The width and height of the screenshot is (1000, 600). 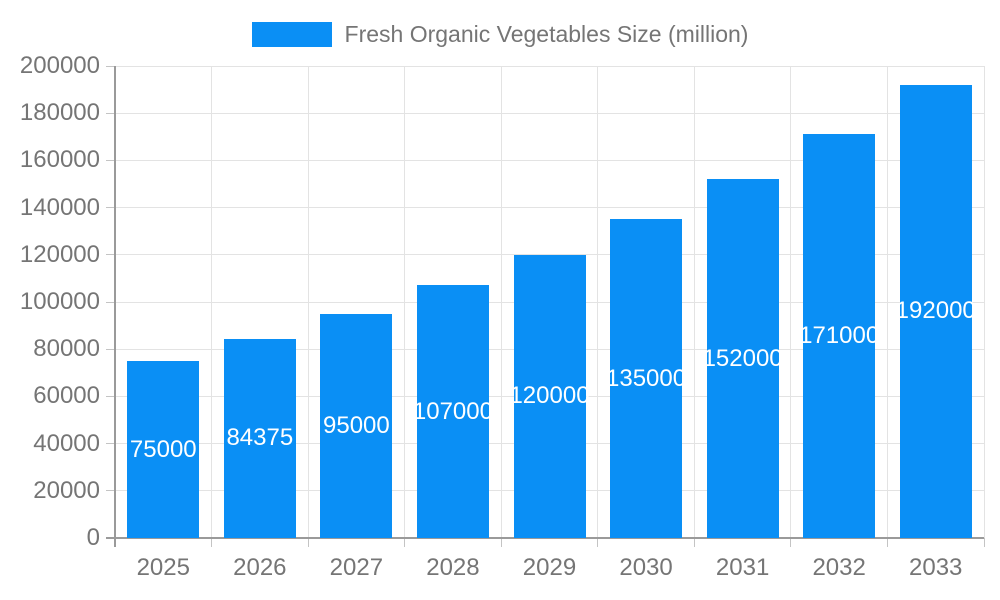 What do you see at coordinates (115, 306) in the screenshot?
I see `y-axis-line` at bounding box center [115, 306].